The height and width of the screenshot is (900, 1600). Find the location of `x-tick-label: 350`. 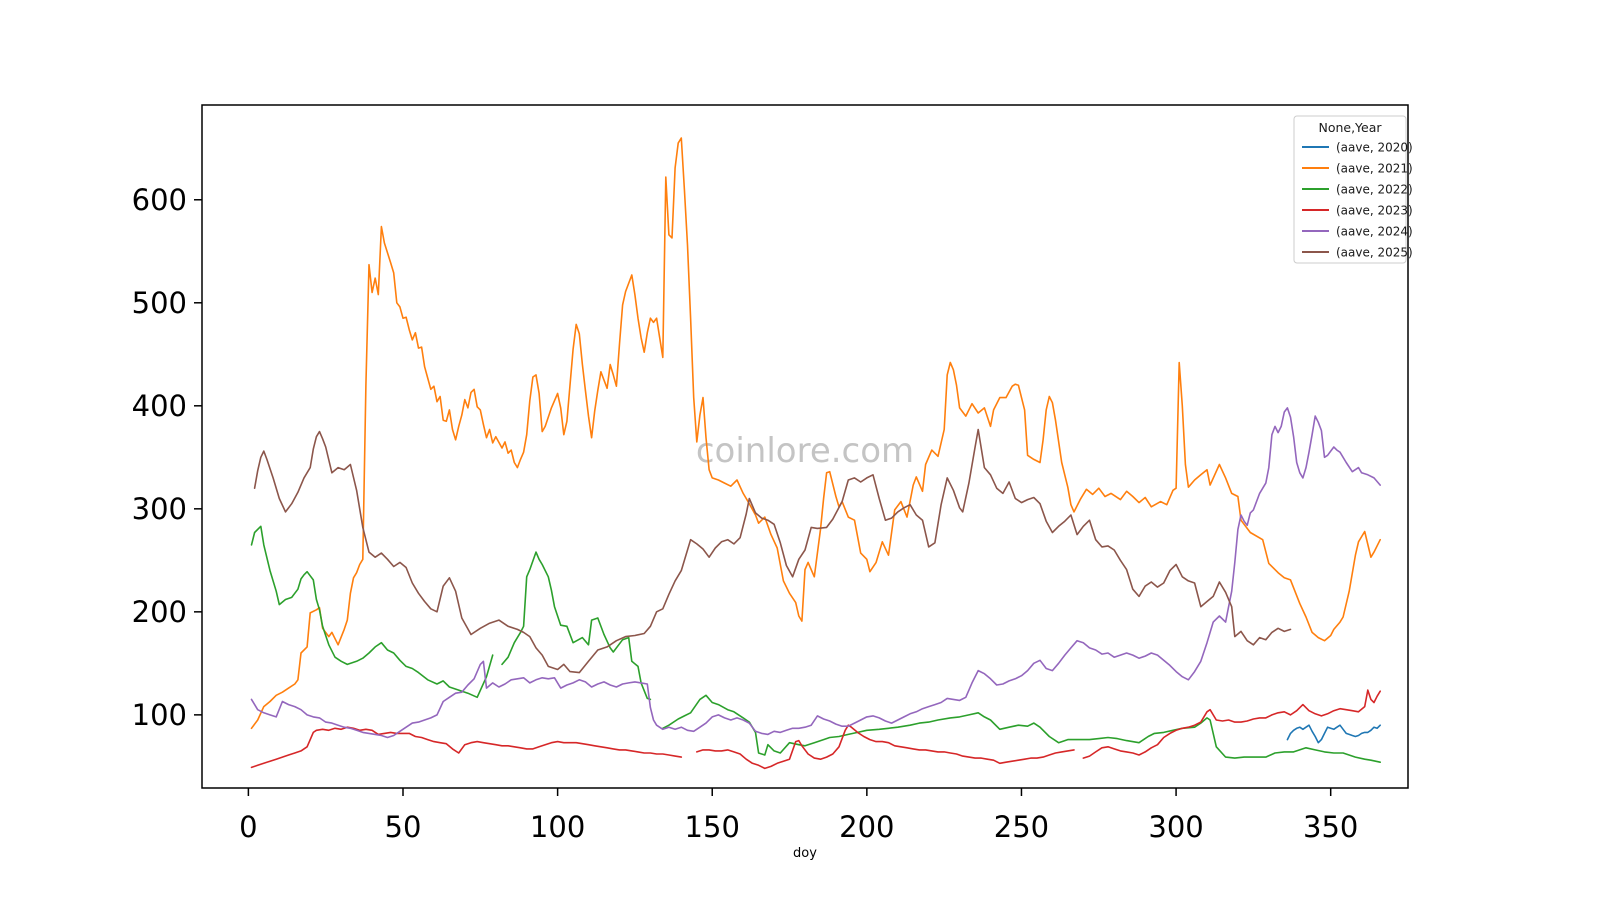

x-tick-label: 350 is located at coordinates (1330, 827).